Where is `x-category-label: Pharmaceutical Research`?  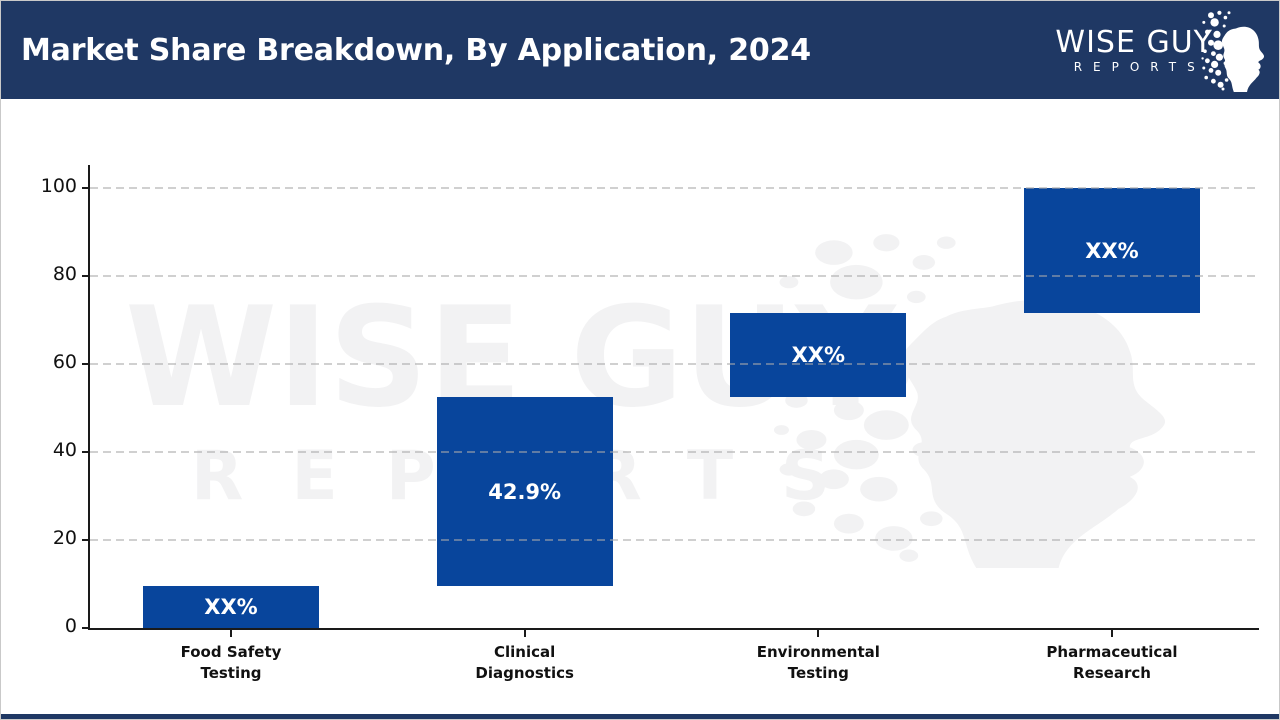 x-category-label: Pharmaceutical Research is located at coordinates (1112, 663).